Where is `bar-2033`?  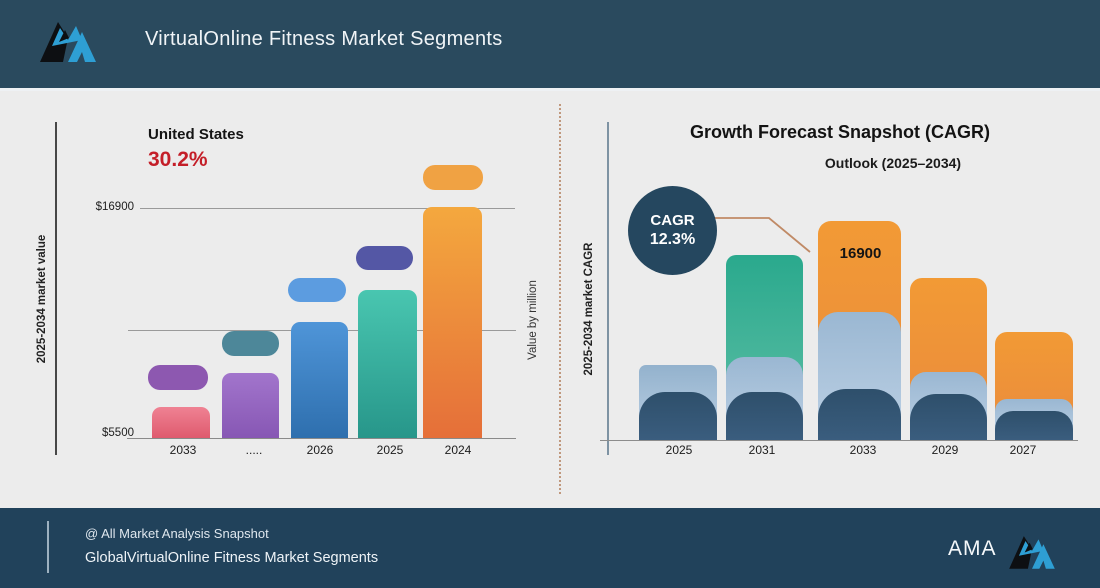 bar-2033 is located at coordinates (181, 422).